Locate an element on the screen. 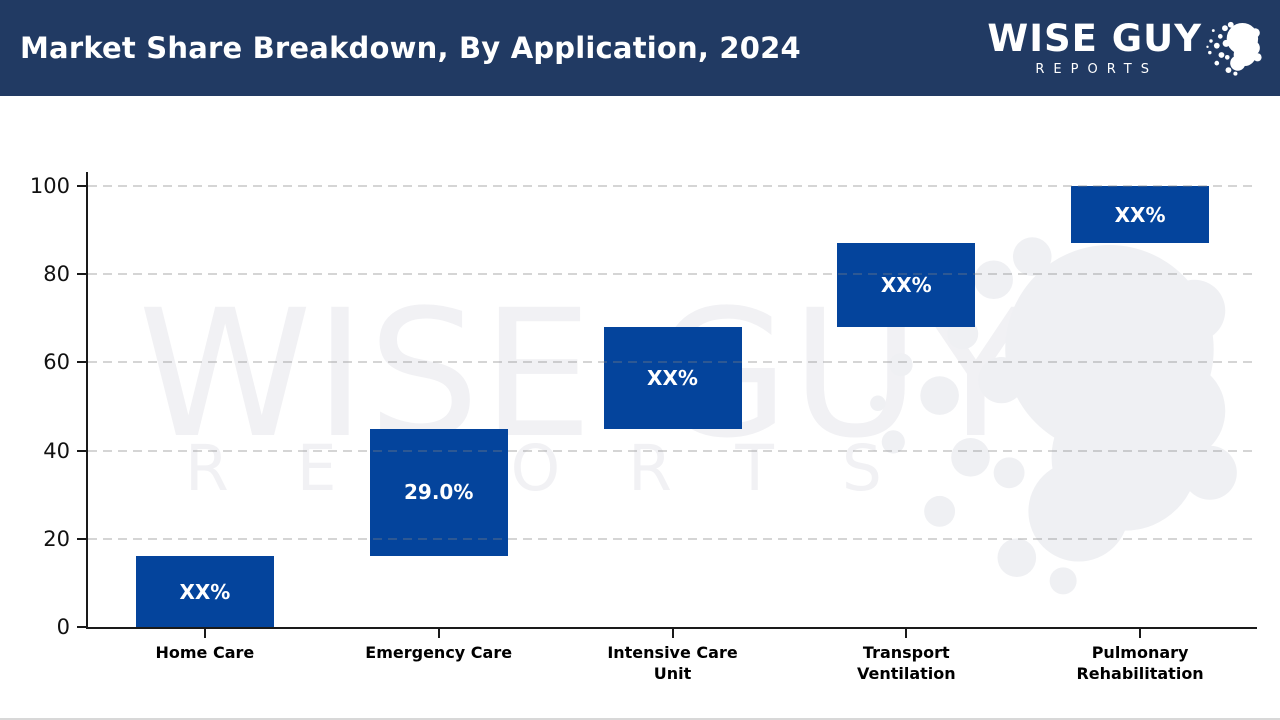  bar: 29.0% is located at coordinates (438, 492).